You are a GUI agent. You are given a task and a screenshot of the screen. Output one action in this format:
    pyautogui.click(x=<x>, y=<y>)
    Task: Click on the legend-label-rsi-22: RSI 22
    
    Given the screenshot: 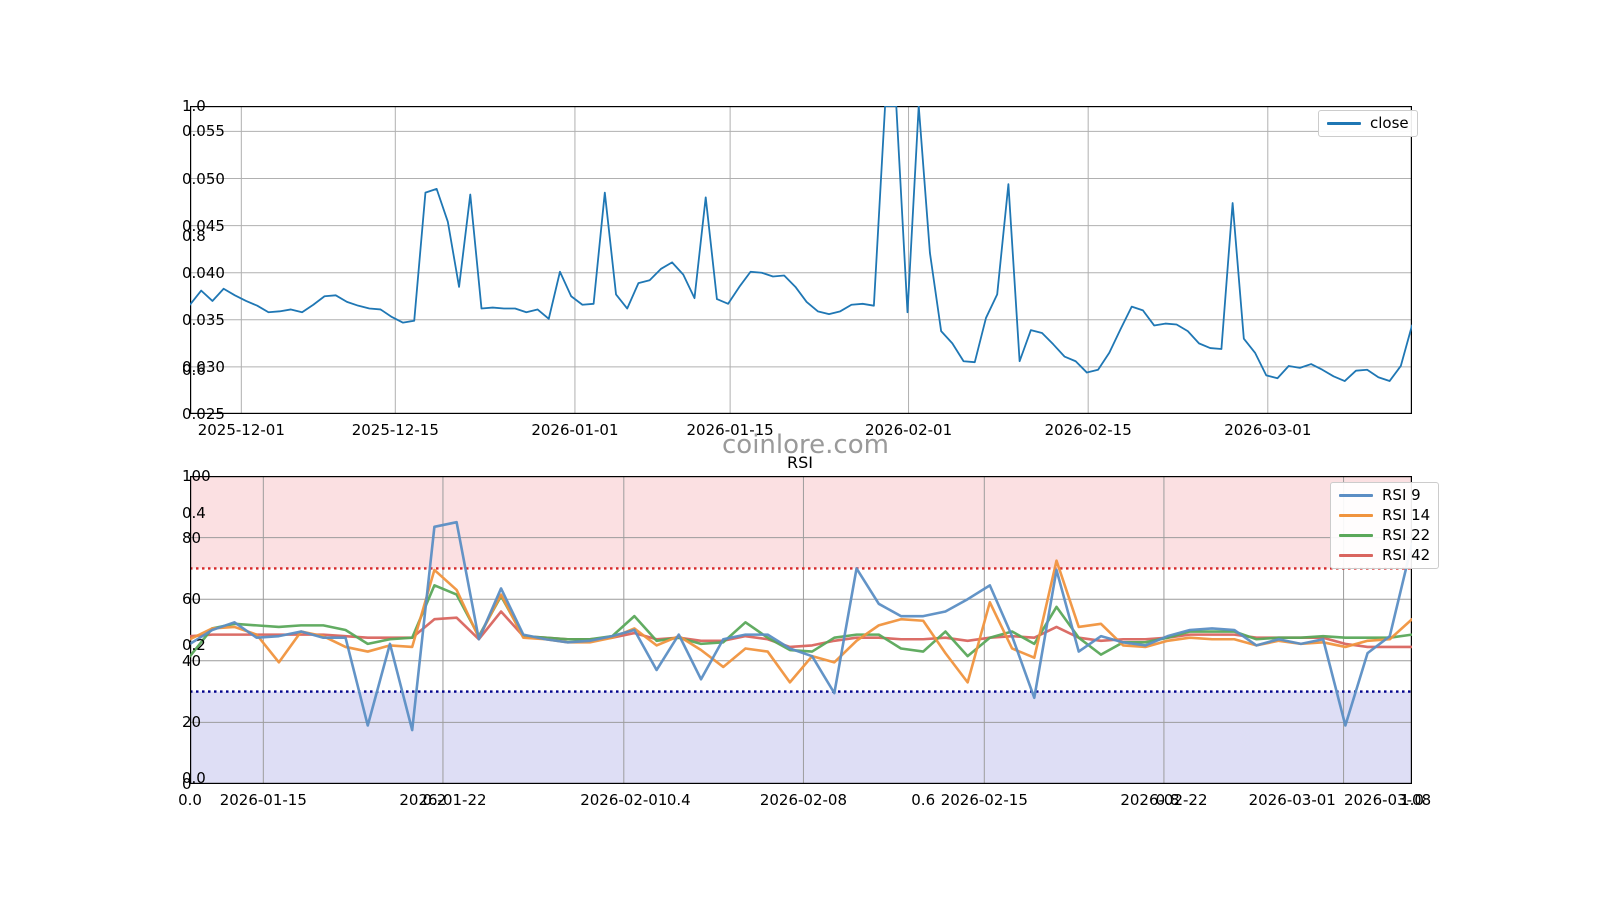 What is the action you would take?
    pyautogui.click(x=1406, y=535)
    